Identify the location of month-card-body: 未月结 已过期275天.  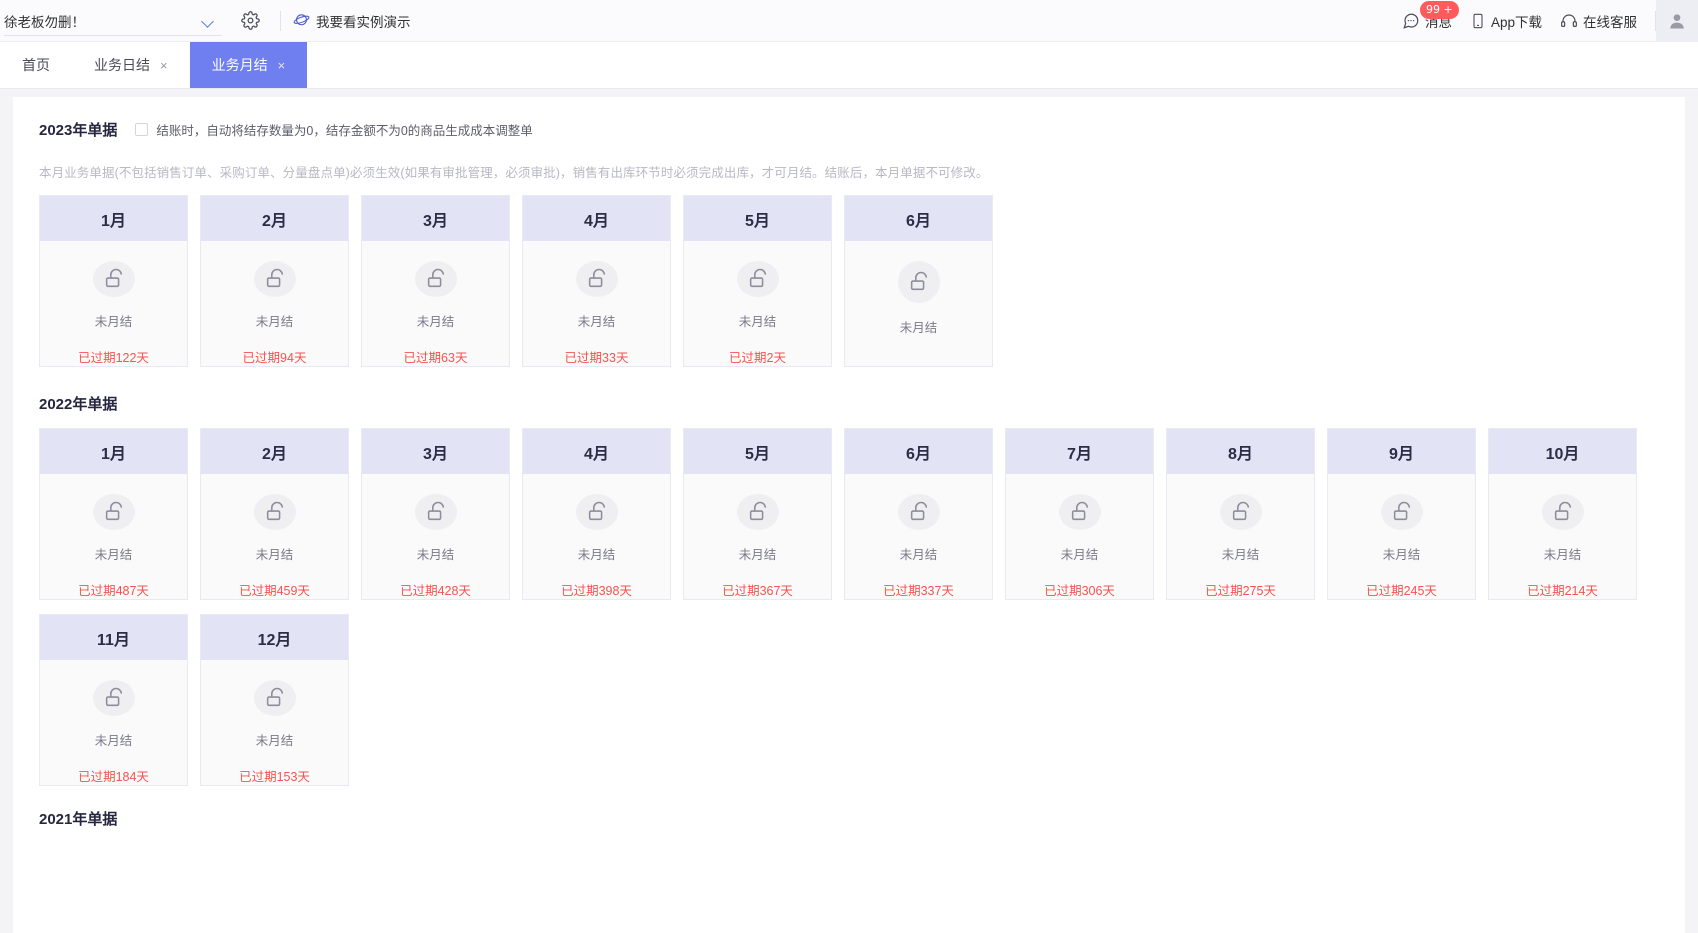
(1240, 536).